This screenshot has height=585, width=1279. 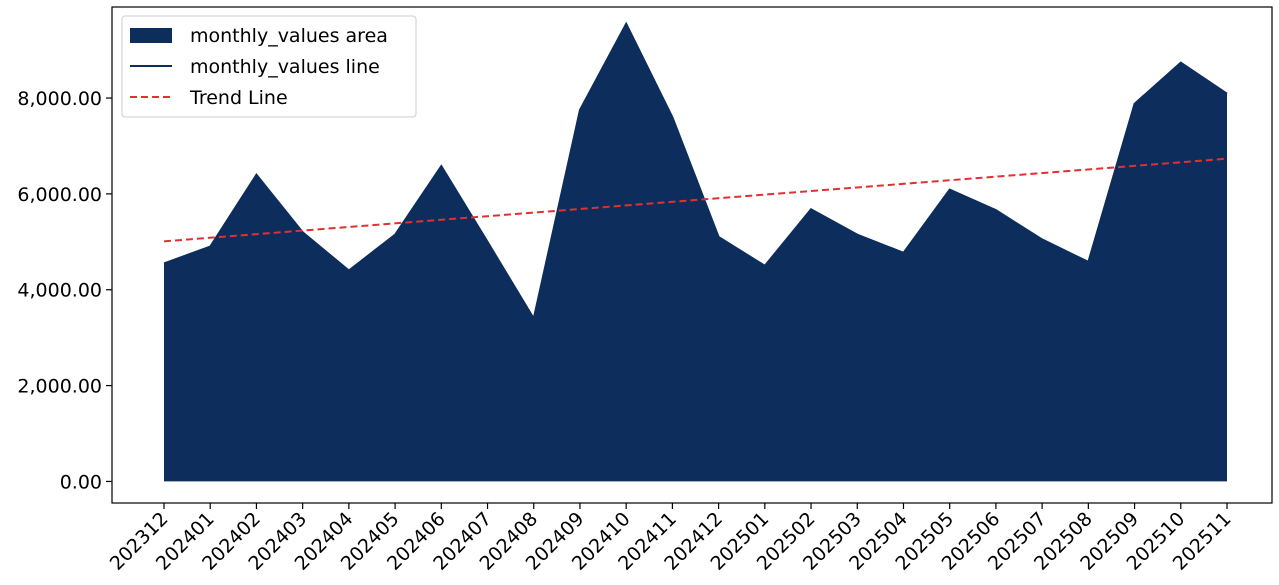 What do you see at coordinates (59, 195) in the screenshot?
I see `y-tick-label-3: 6,000.00` at bounding box center [59, 195].